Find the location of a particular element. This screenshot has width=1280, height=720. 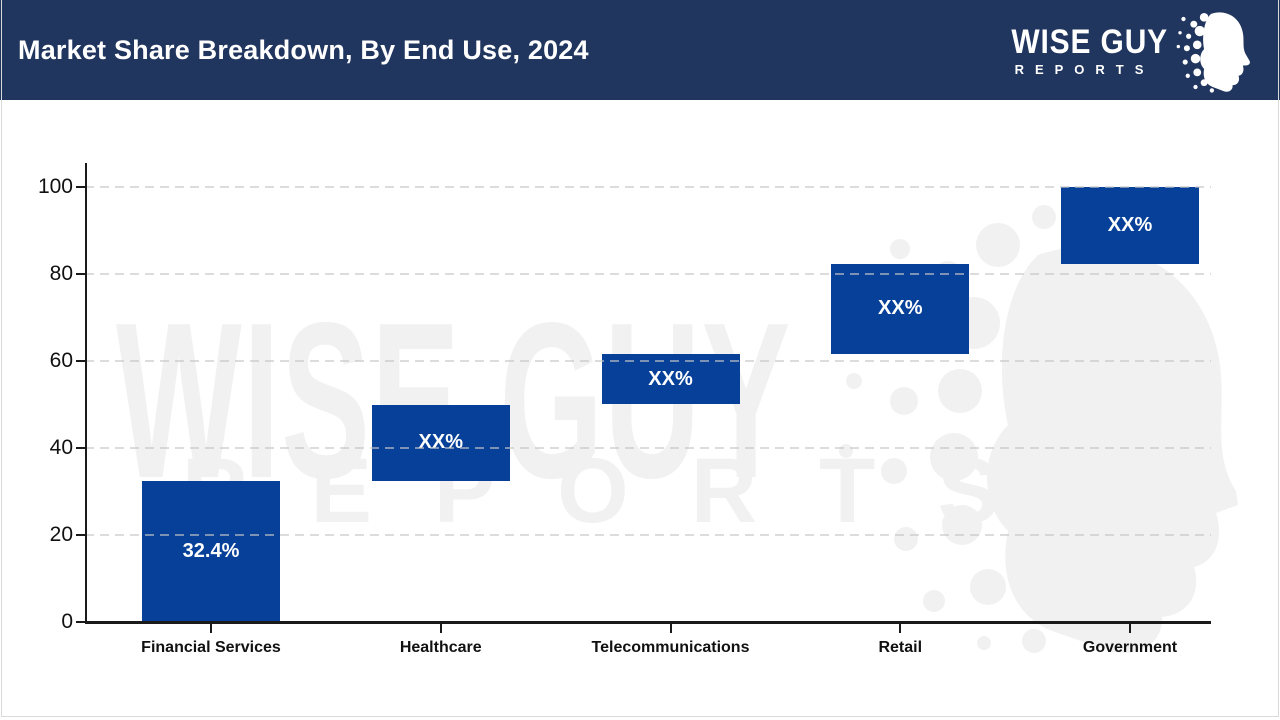

bar-retail: XX% is located at coordinates (900, 309).